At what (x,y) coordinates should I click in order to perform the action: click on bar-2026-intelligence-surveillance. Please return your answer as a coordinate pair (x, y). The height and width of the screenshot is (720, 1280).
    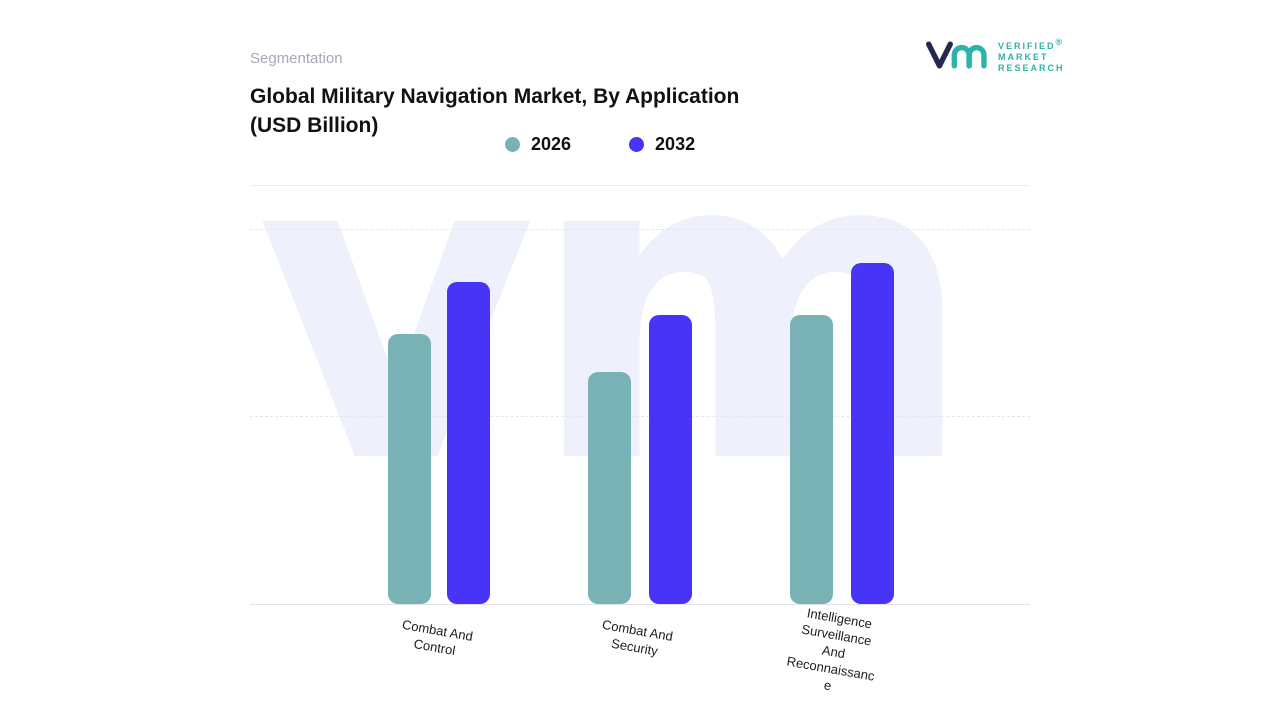
    Looking at the image, I should click on (811, 459).